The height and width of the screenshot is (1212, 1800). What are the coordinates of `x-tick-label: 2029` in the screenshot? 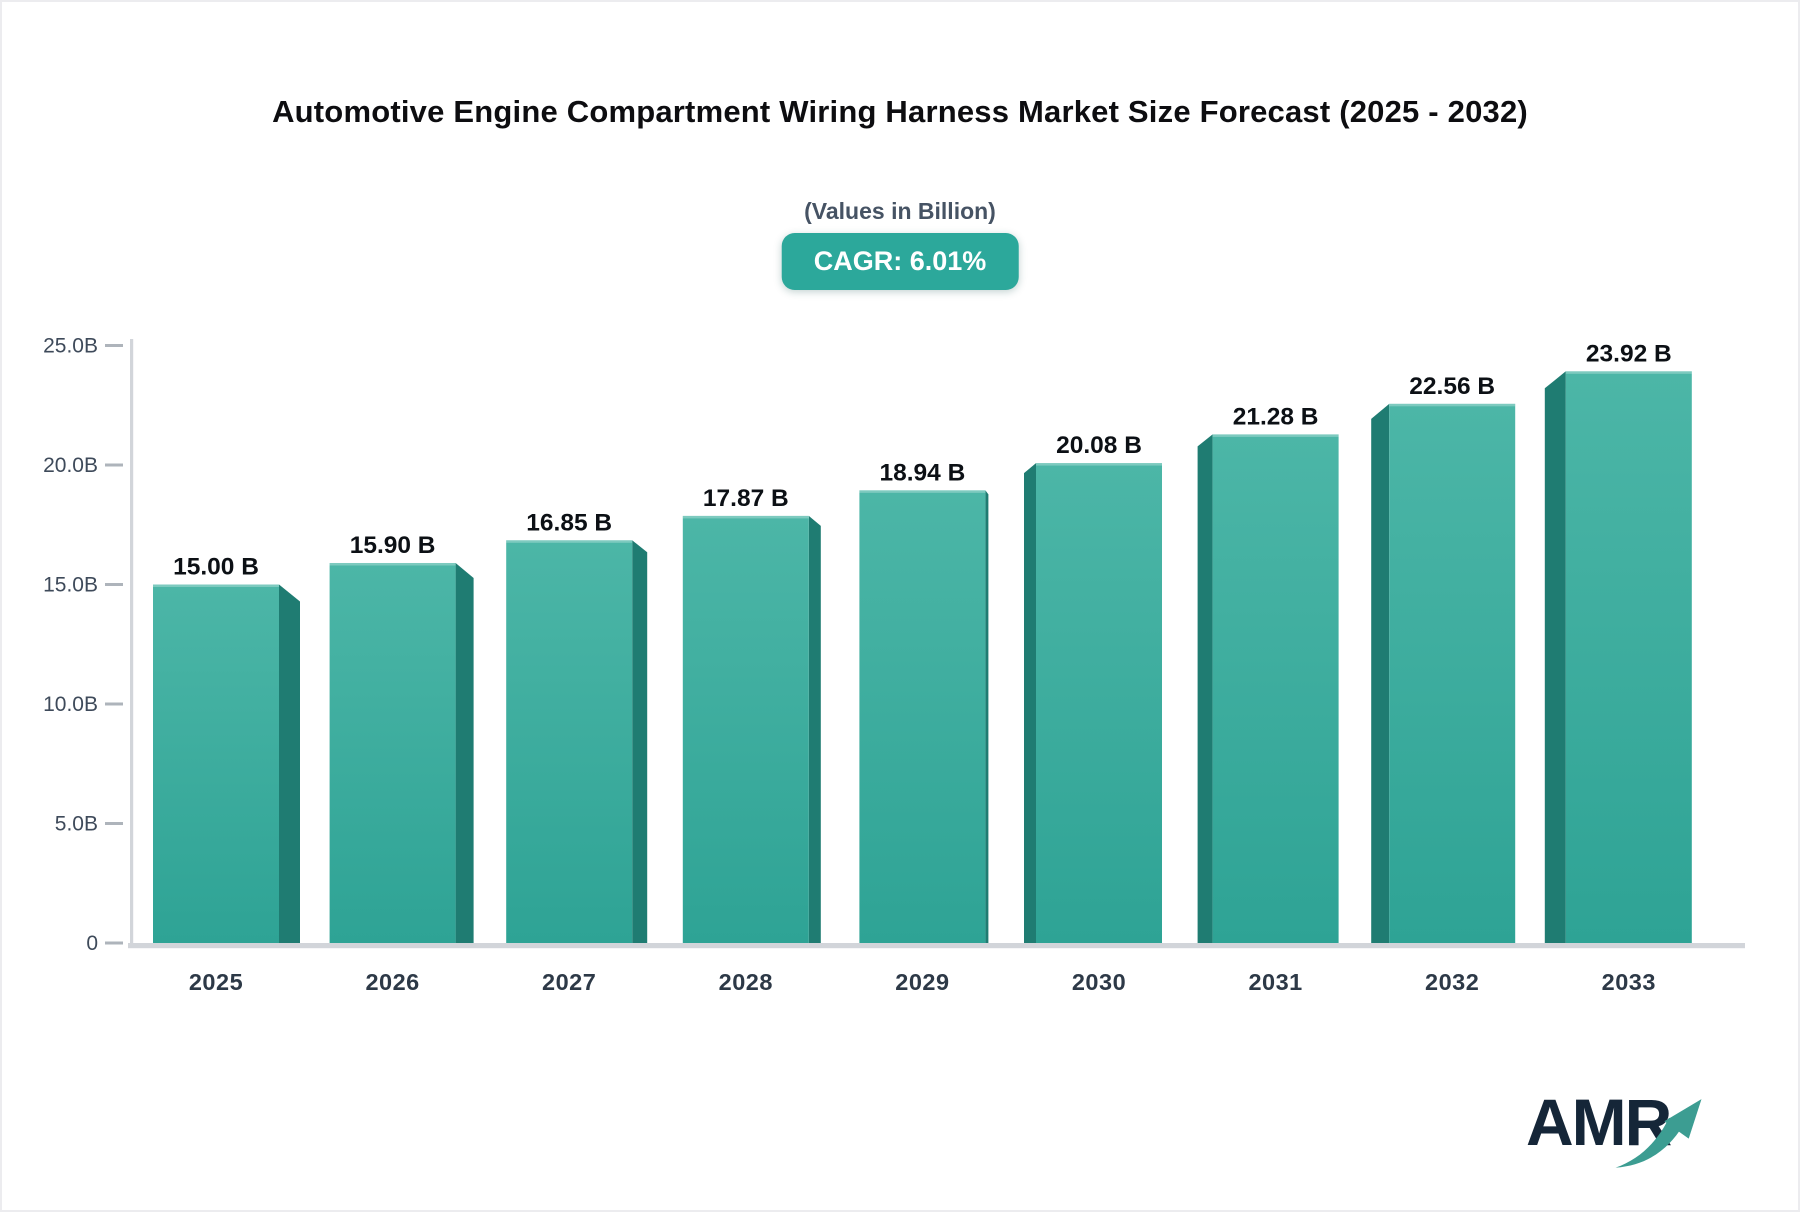 It's located at (922, 982).